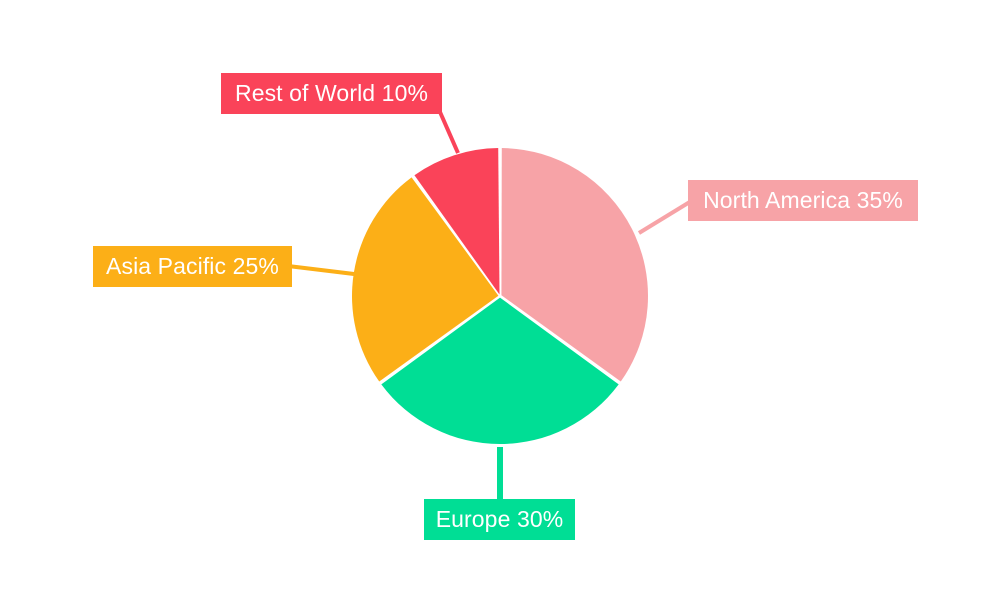  Describe the element at coordinates (192, 266) in the screenshot. I see `pie-label-asia-pacific: Asia Pacific 25%` at that location.